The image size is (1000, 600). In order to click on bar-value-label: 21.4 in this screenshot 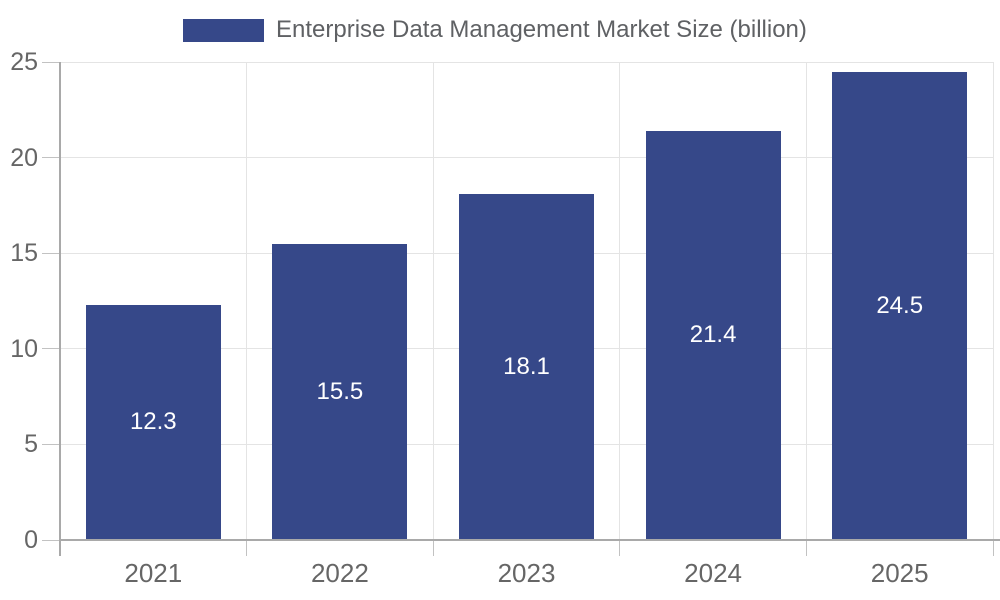, I will do `click(713, 335)`.